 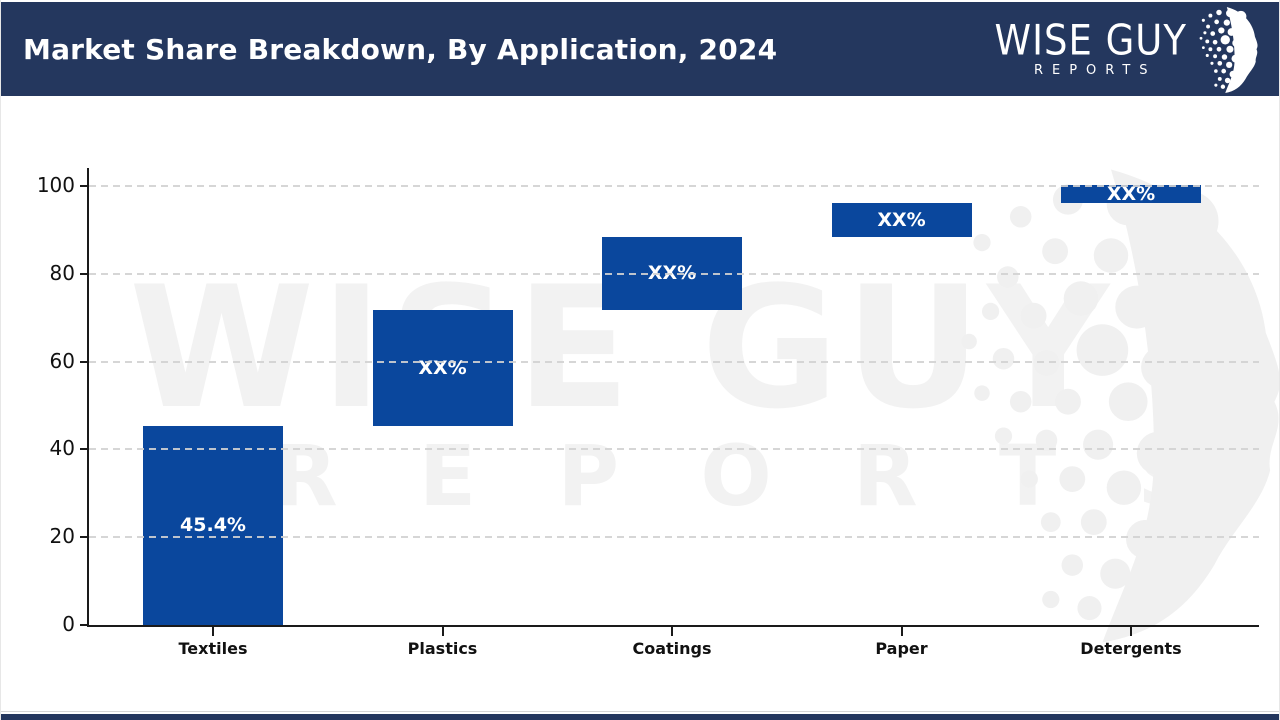 I want to click on y-tick-label: 20, so click(x=62, y=536).